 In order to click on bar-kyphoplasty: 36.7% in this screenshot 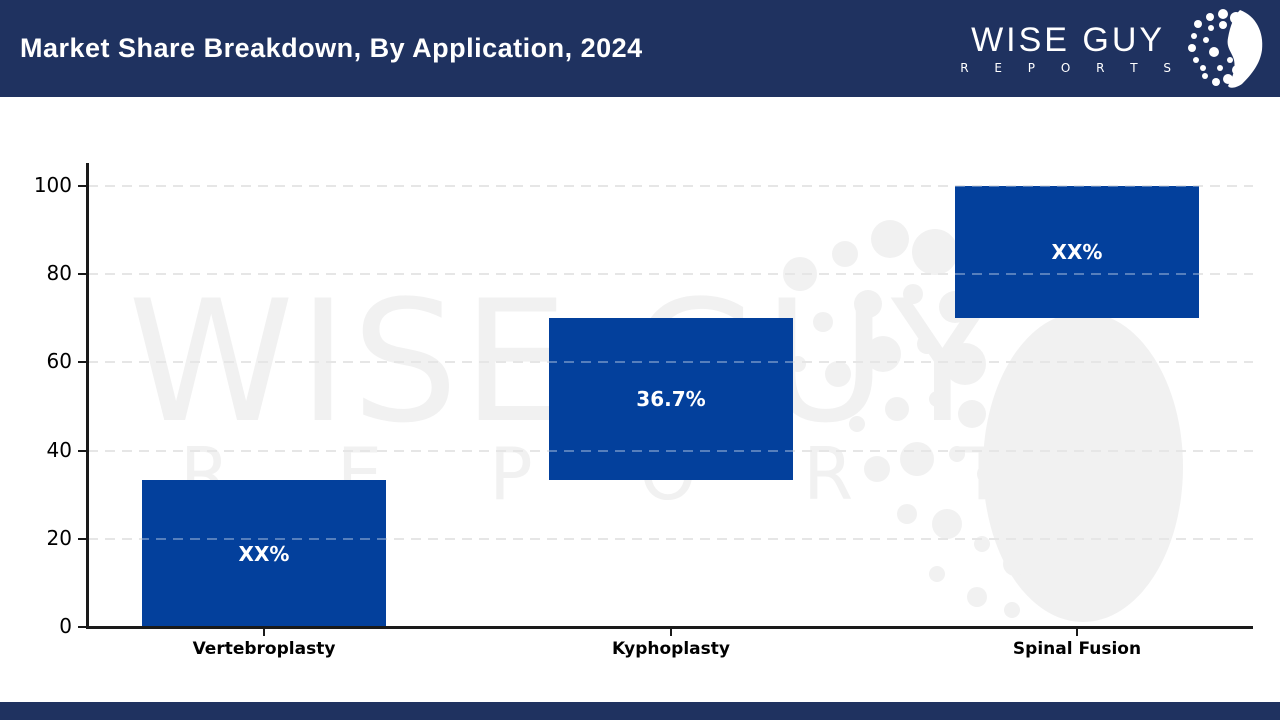, I will do `click(671, 399)`.